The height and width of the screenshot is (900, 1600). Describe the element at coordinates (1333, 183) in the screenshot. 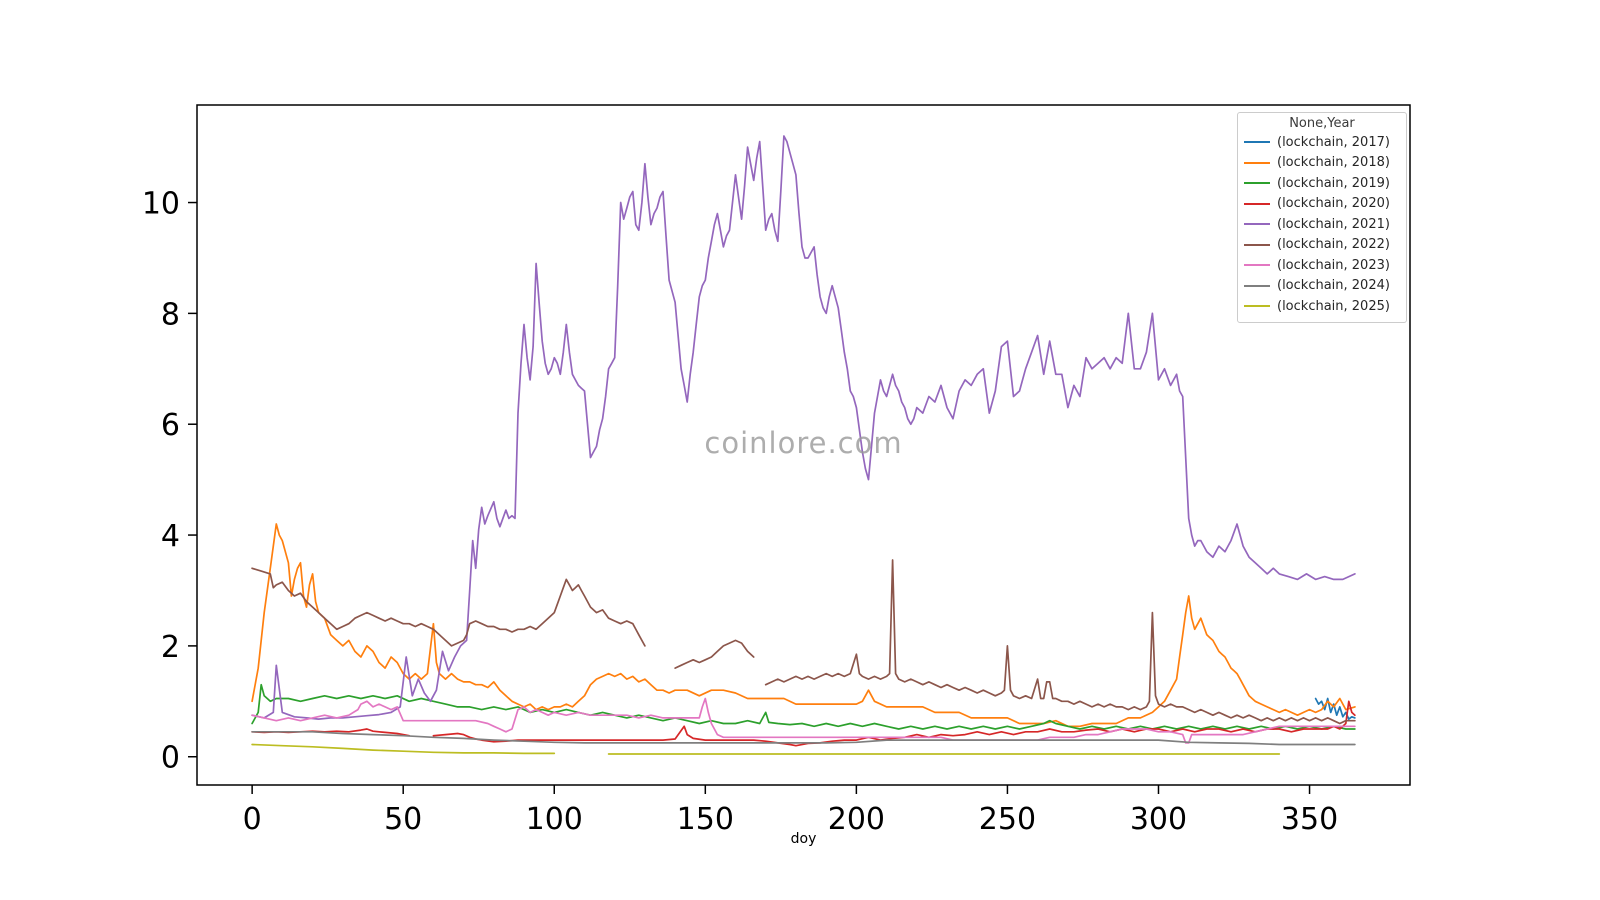

I see `legend-label: (lockchain, 2019)` at that location.